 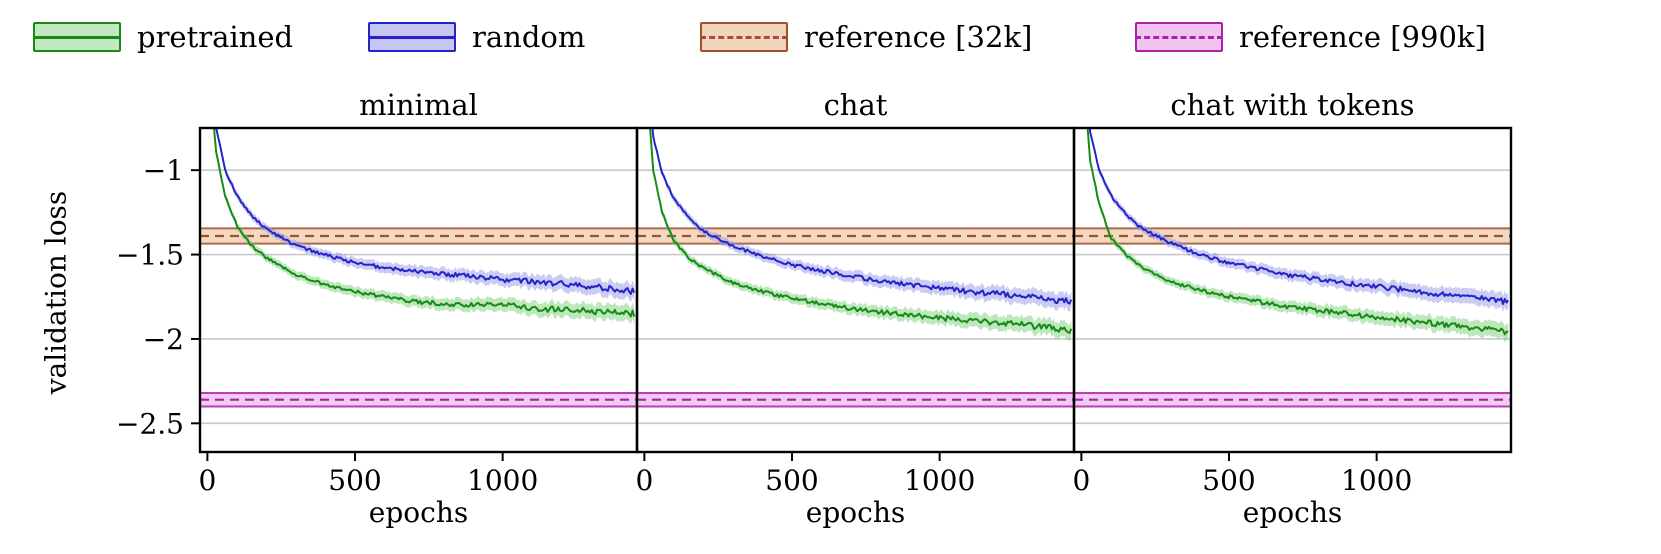 I want to click on subplot-title-minimal: minimal, so click(x=418, y=105).